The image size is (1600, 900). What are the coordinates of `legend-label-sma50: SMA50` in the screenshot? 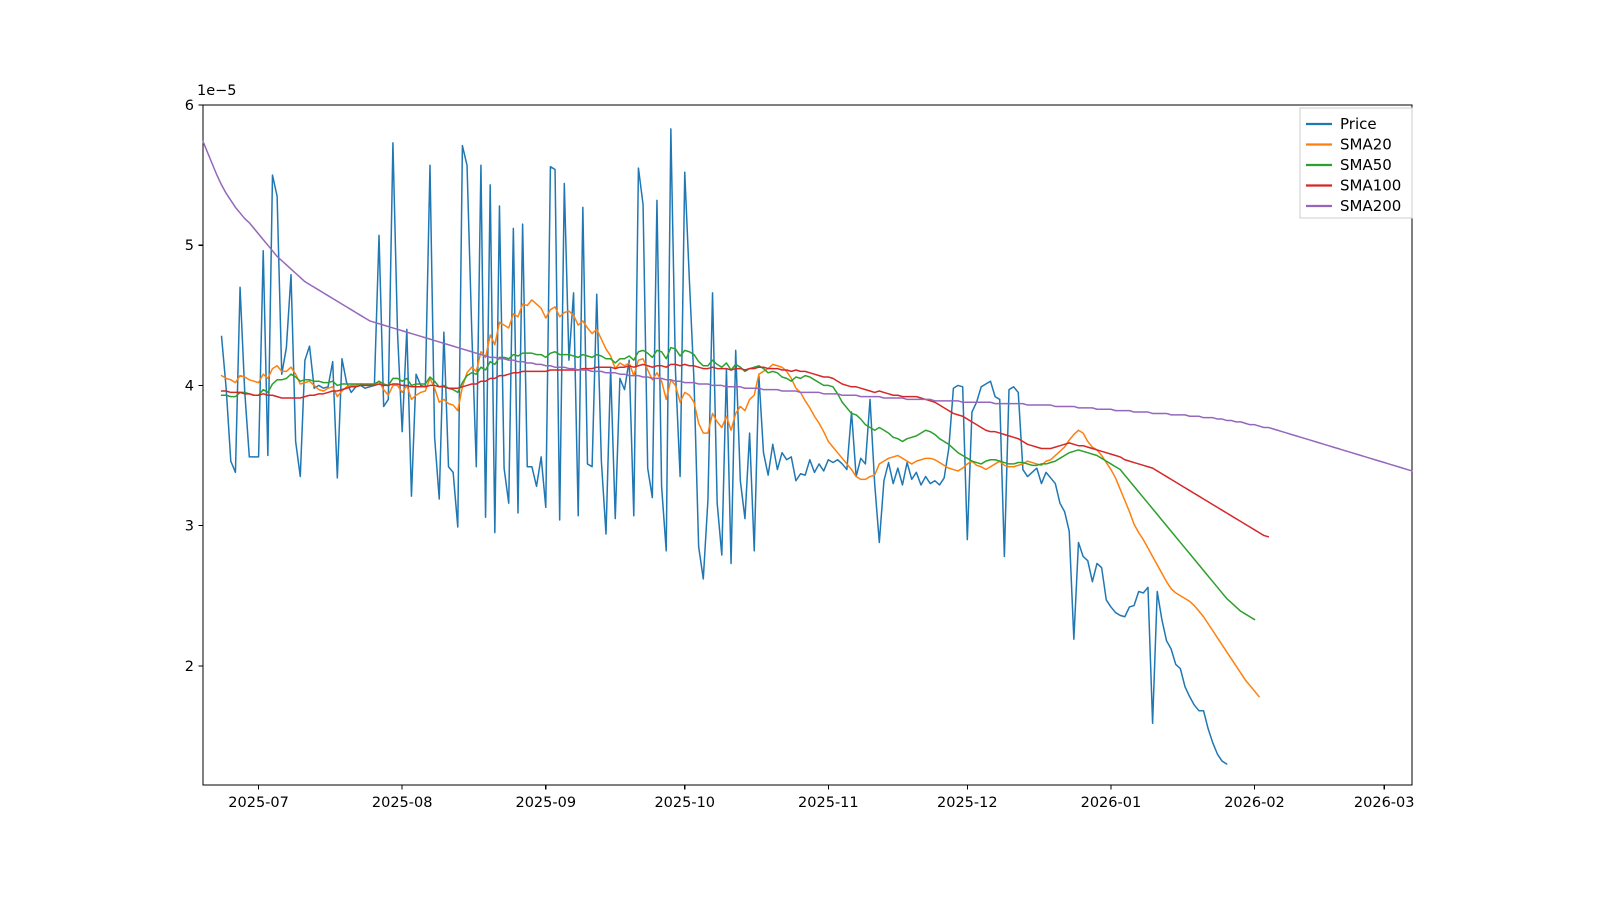 It's located at (1366, 165).